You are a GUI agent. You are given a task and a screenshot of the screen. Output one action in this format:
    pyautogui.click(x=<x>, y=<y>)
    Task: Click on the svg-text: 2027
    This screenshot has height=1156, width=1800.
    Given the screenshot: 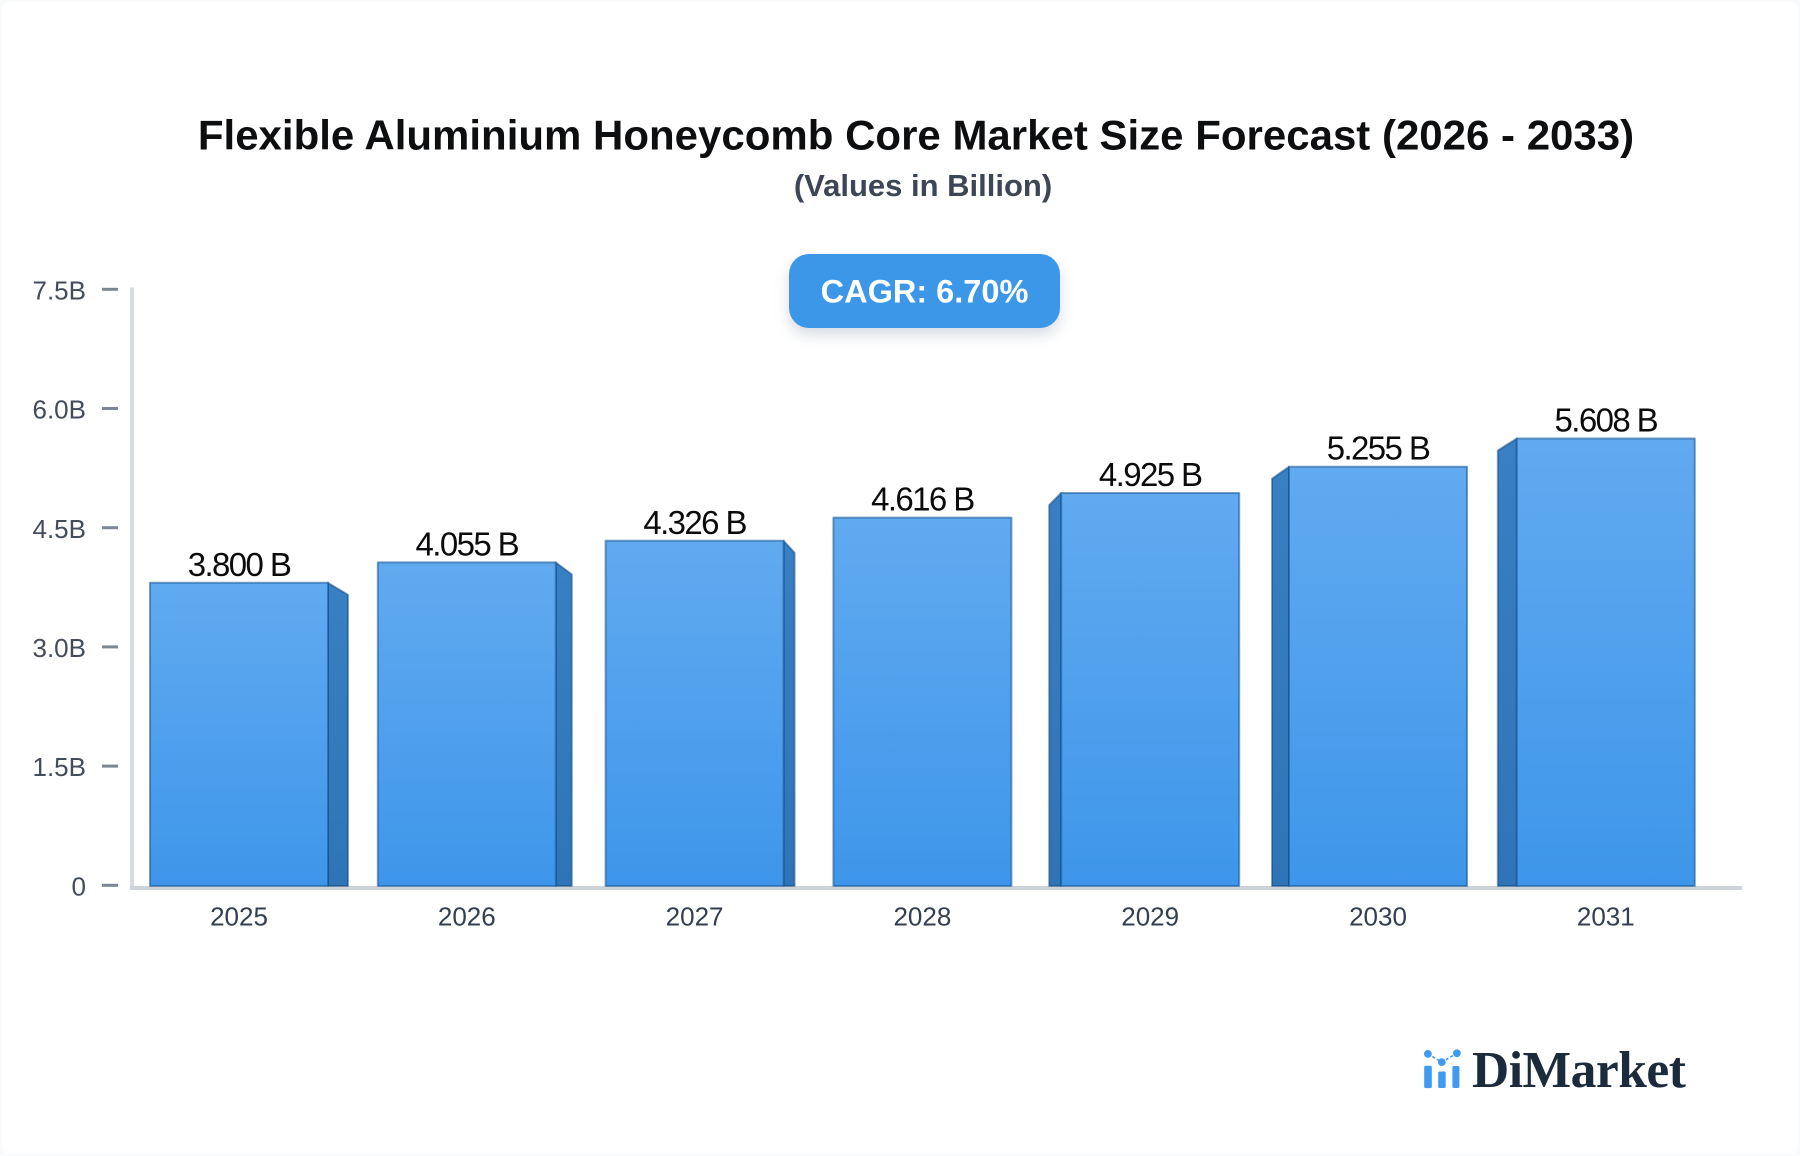 What is the action you would take?
    pyautogui.click(x=695, y=917)
    